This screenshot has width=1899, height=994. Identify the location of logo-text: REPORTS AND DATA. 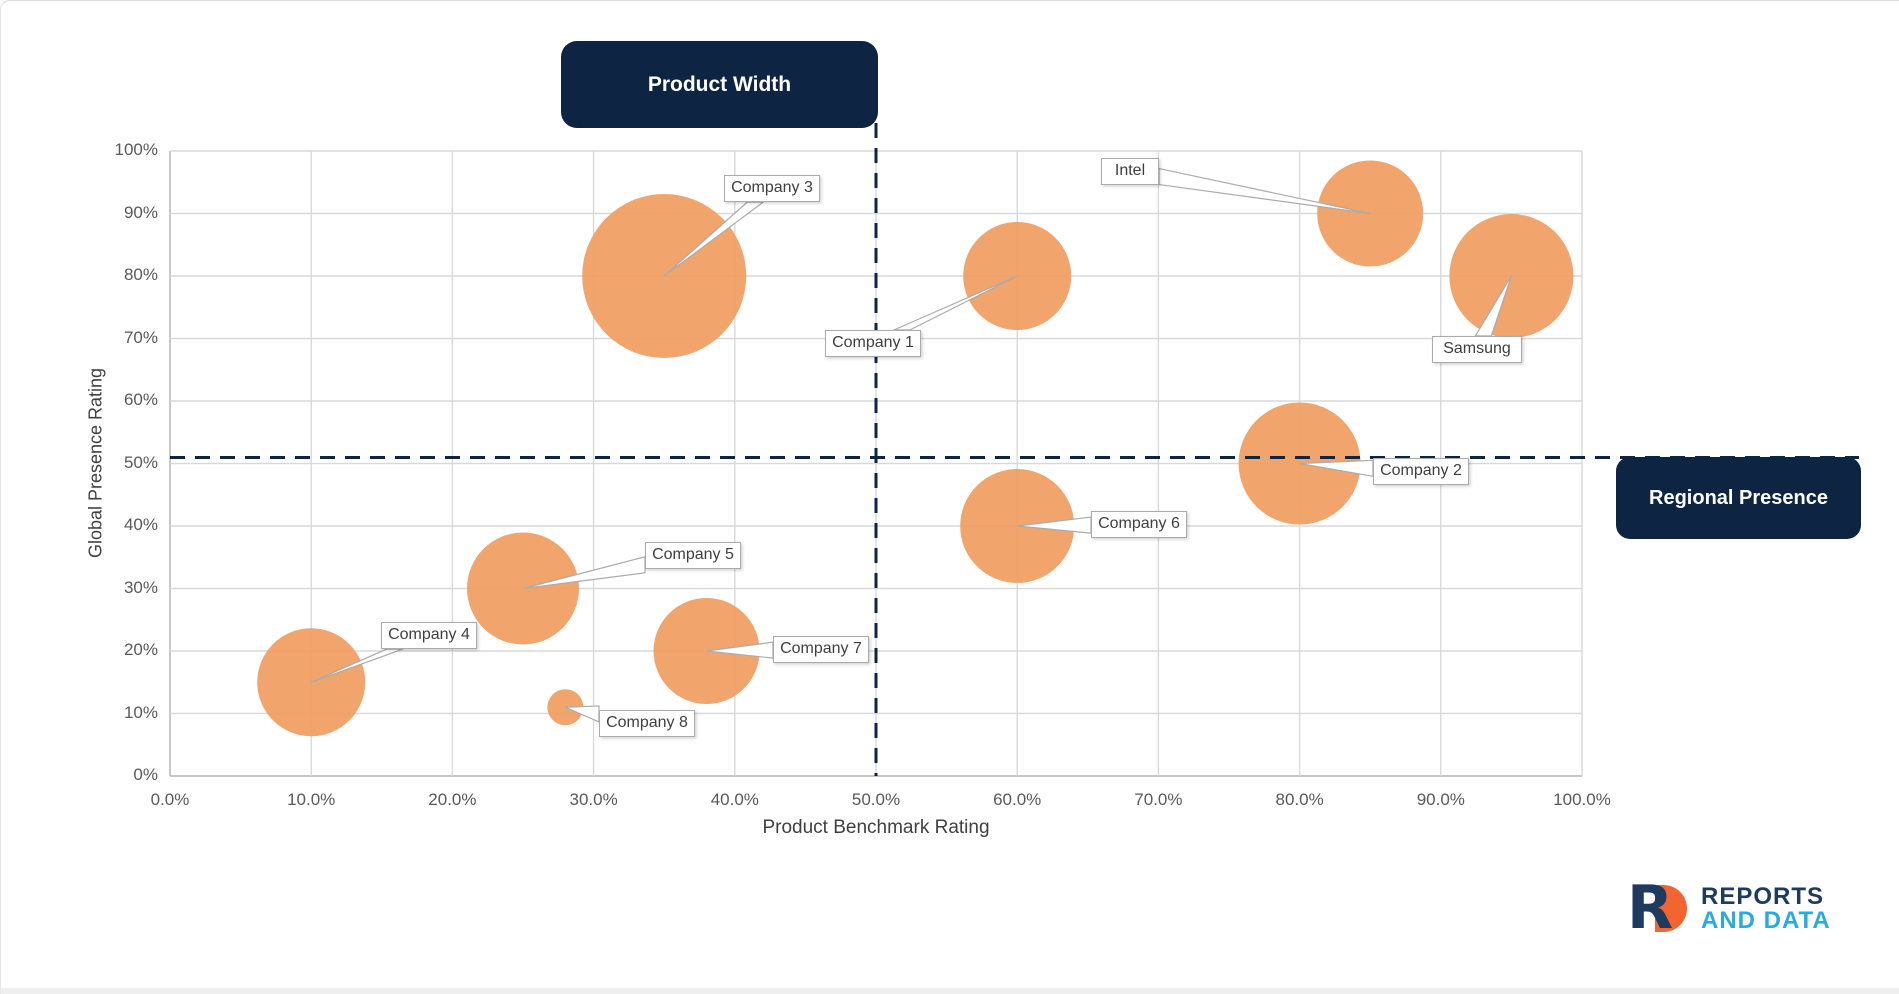
(1766, 908).